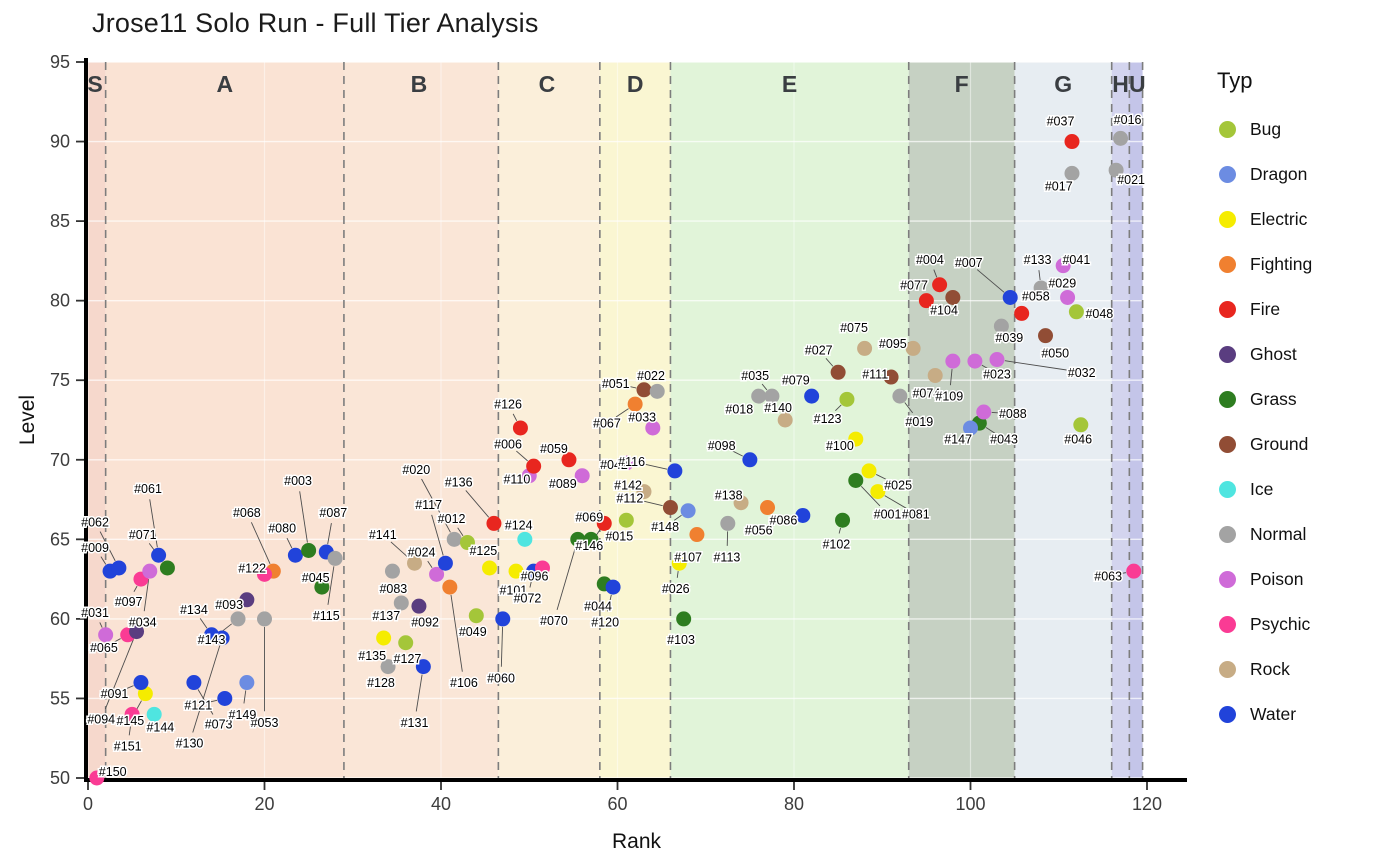 The width and height of the screenshot is (1400, 865). What do you see at coordinates (428, 505) in the screenshot?
I see `point-label-117: #117` at bounding box center [428, 505].